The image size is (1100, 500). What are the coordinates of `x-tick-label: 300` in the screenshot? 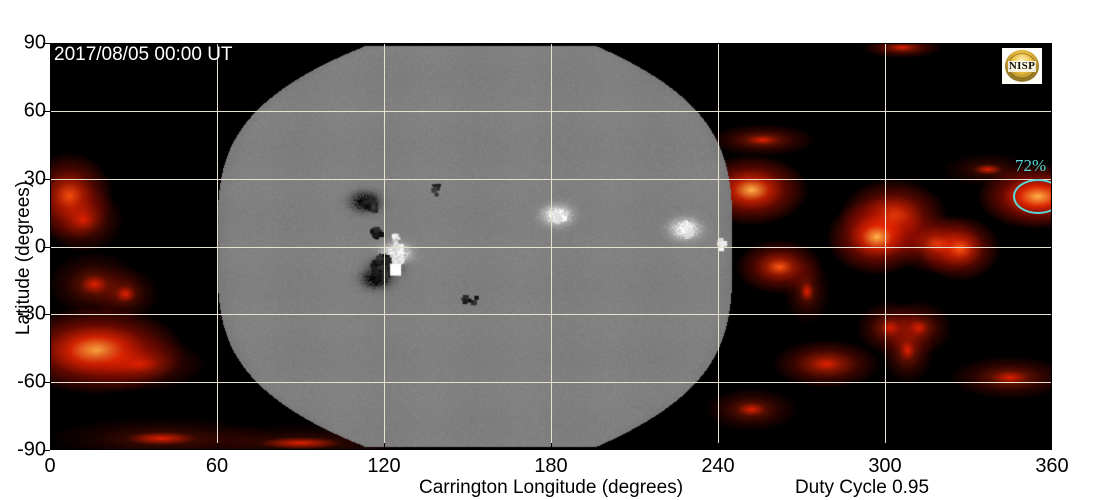 It's located at (885, 466).